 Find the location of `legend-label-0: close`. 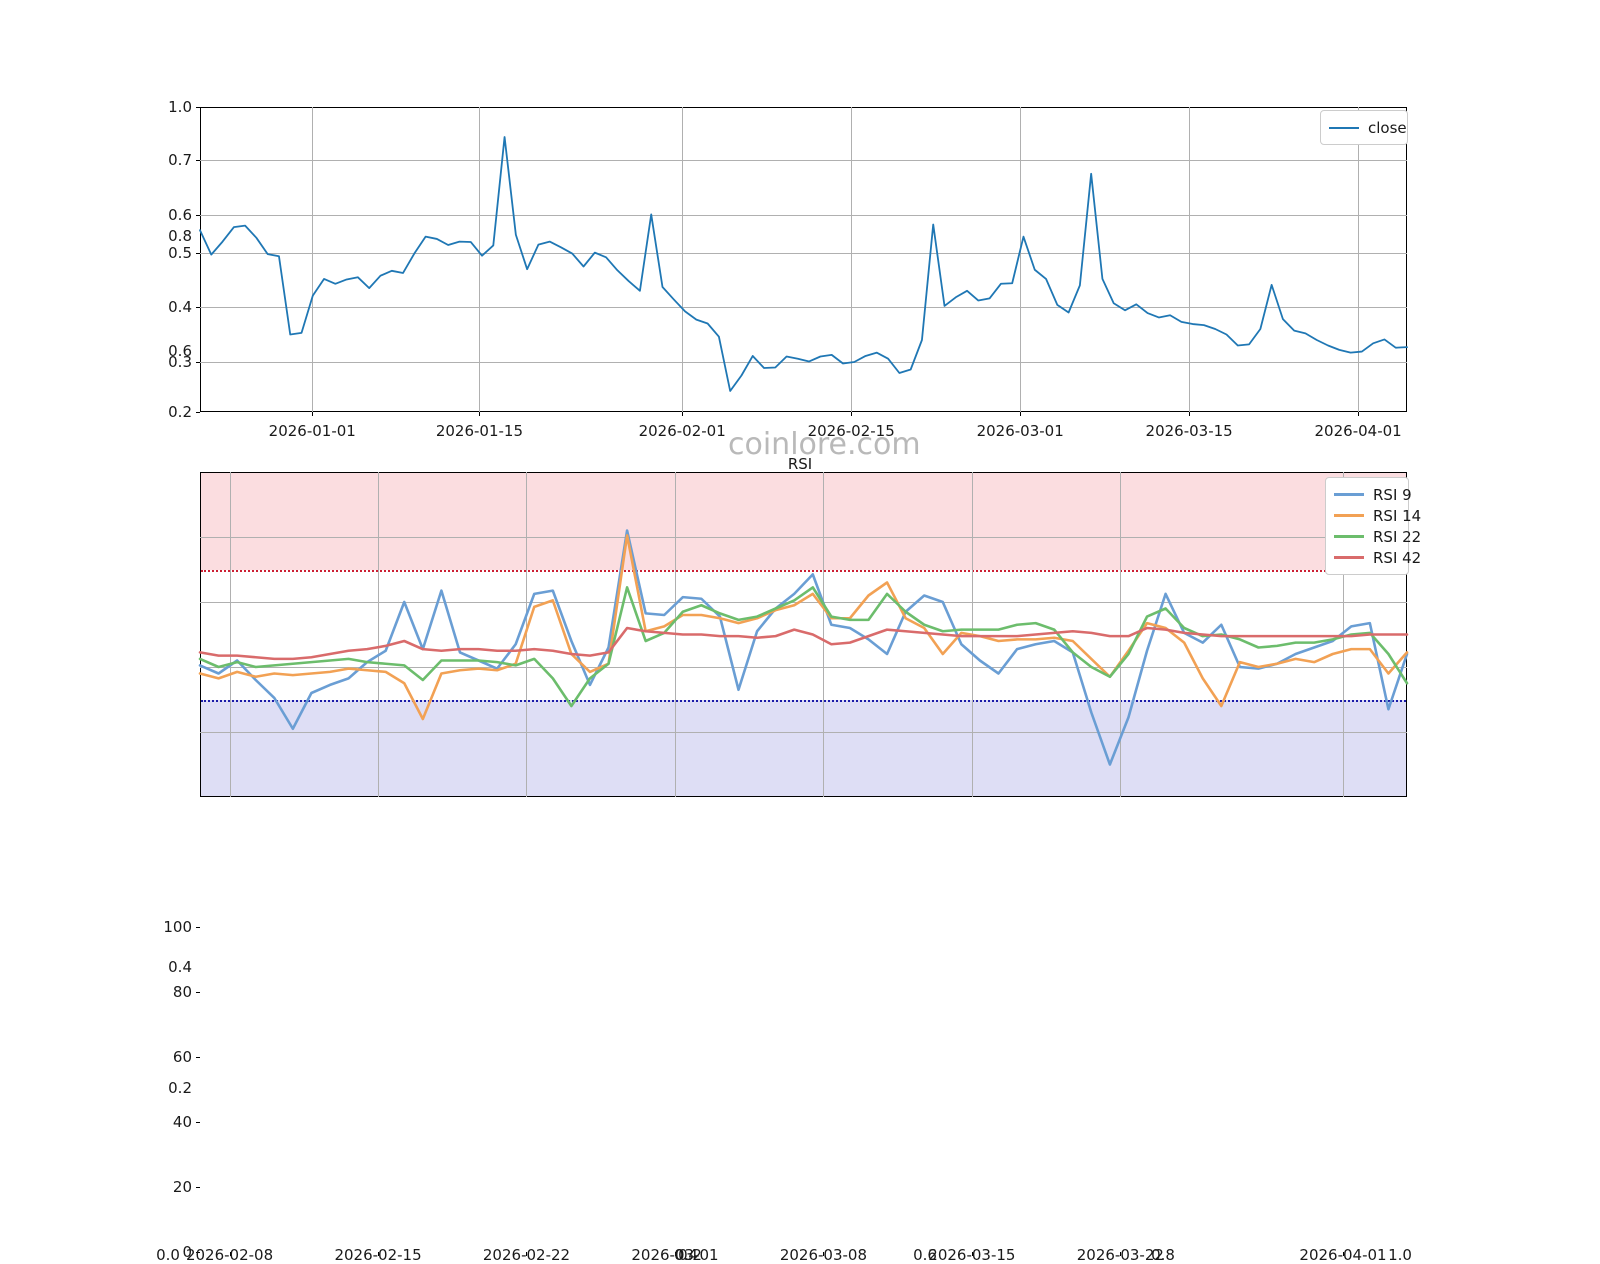

legend-label-0: close is located at coordinates (1387, 127).